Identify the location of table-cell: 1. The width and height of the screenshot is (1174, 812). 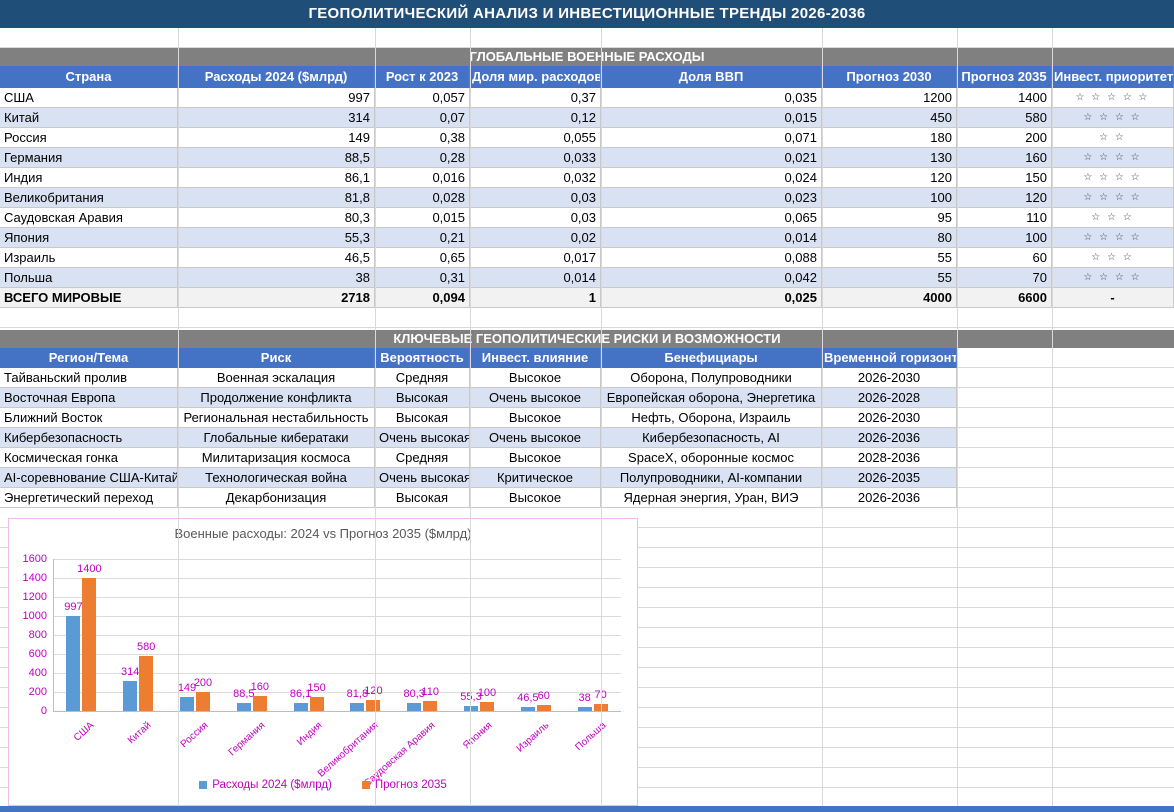
(535, 298).